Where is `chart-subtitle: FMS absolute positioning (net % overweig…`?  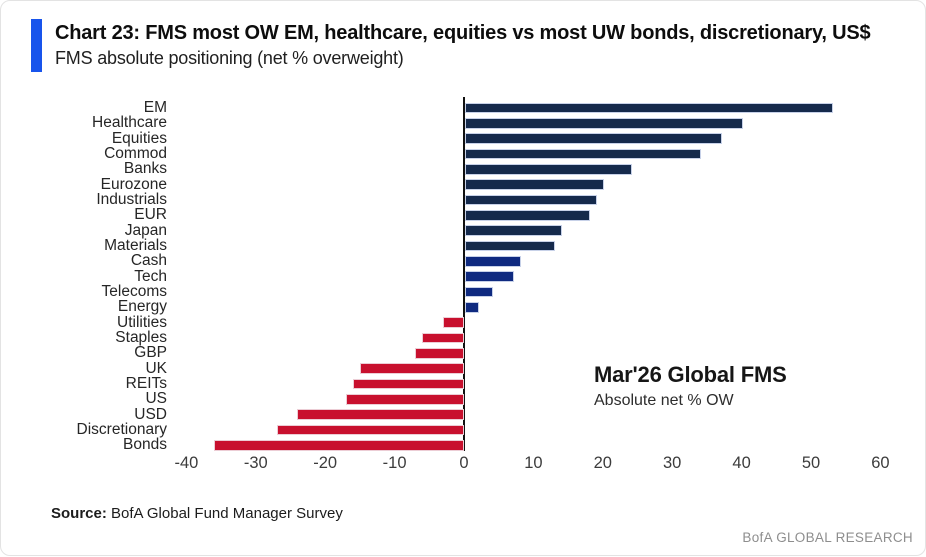
chart-subtitle: FMS absolute positioning (net % overweig… is located at coordinates (229, 58).